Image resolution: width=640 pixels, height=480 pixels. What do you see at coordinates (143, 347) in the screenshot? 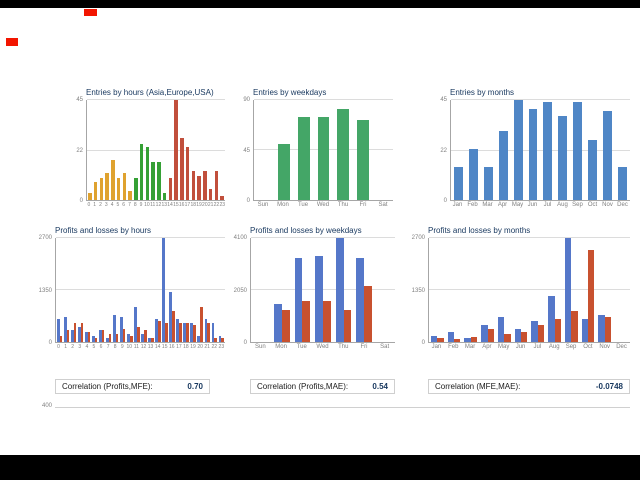
I see `x-tick-label: 12` at bounding box center [143, 347].